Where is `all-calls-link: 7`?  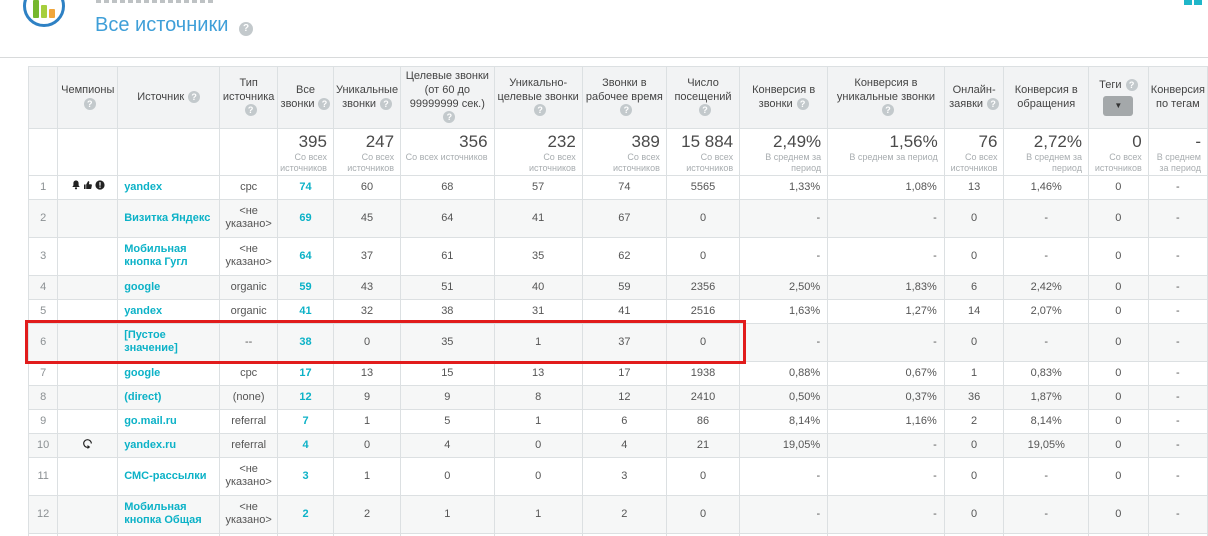
all-calls-link: 7 is located at coordinates (305, 420).